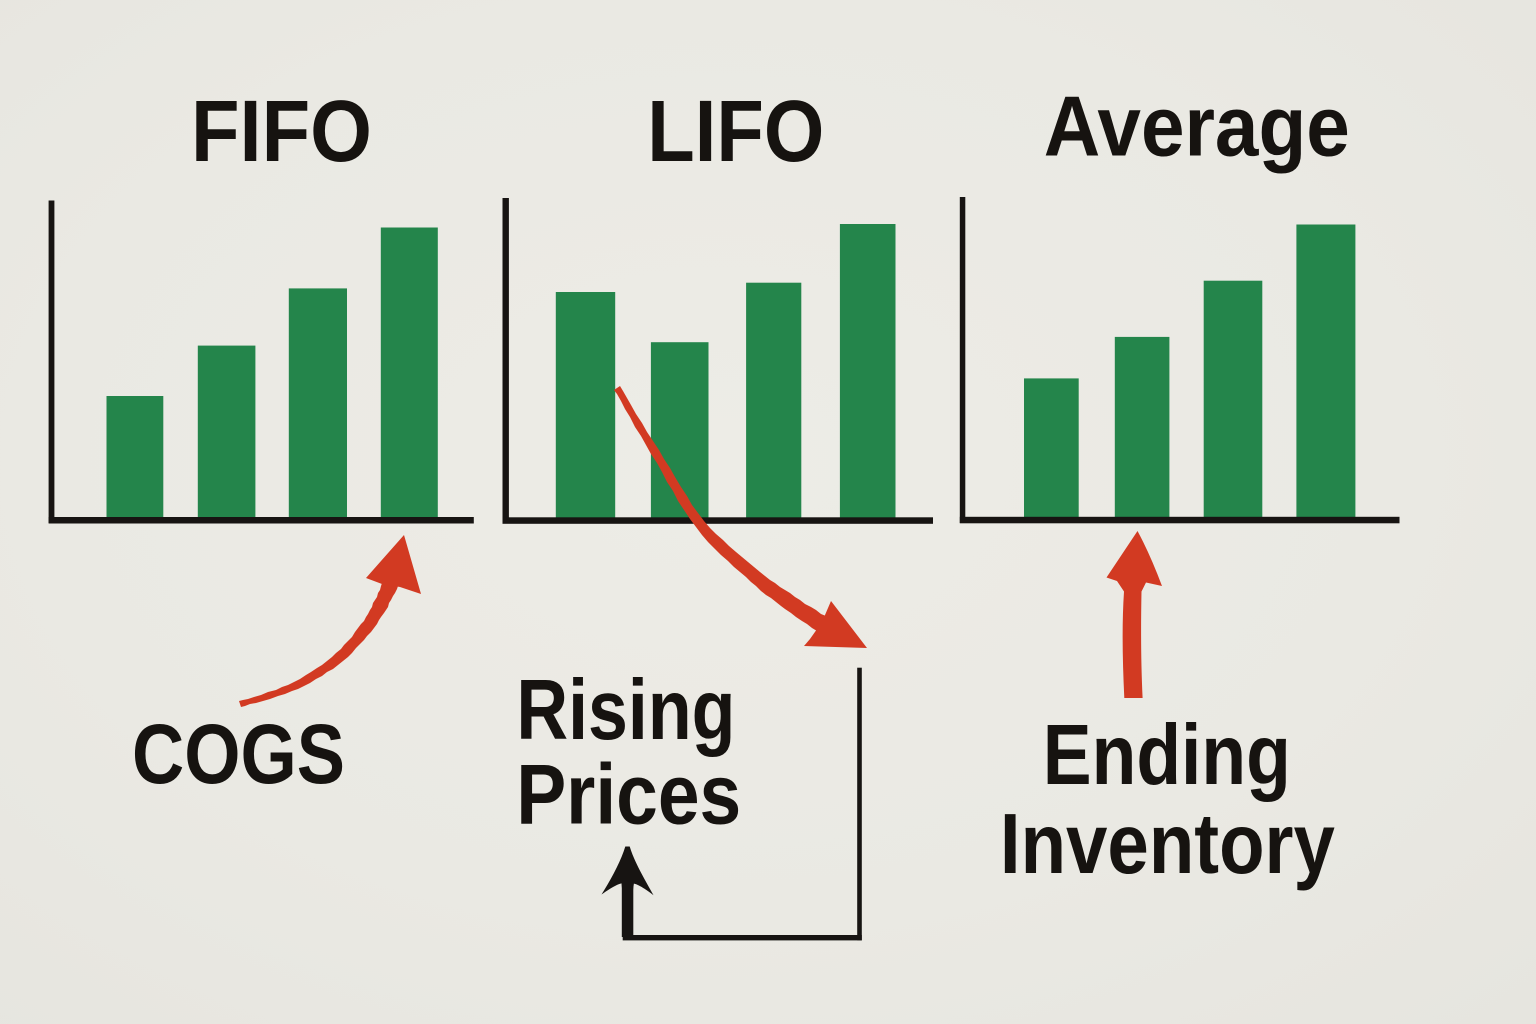 Image resolution: width=1536 pixels, height=1024 pixels. What do you see at coordinates (281, 131) in the screenshot?
I see `svg-text: FIFO` at bounding box center [281, 131].